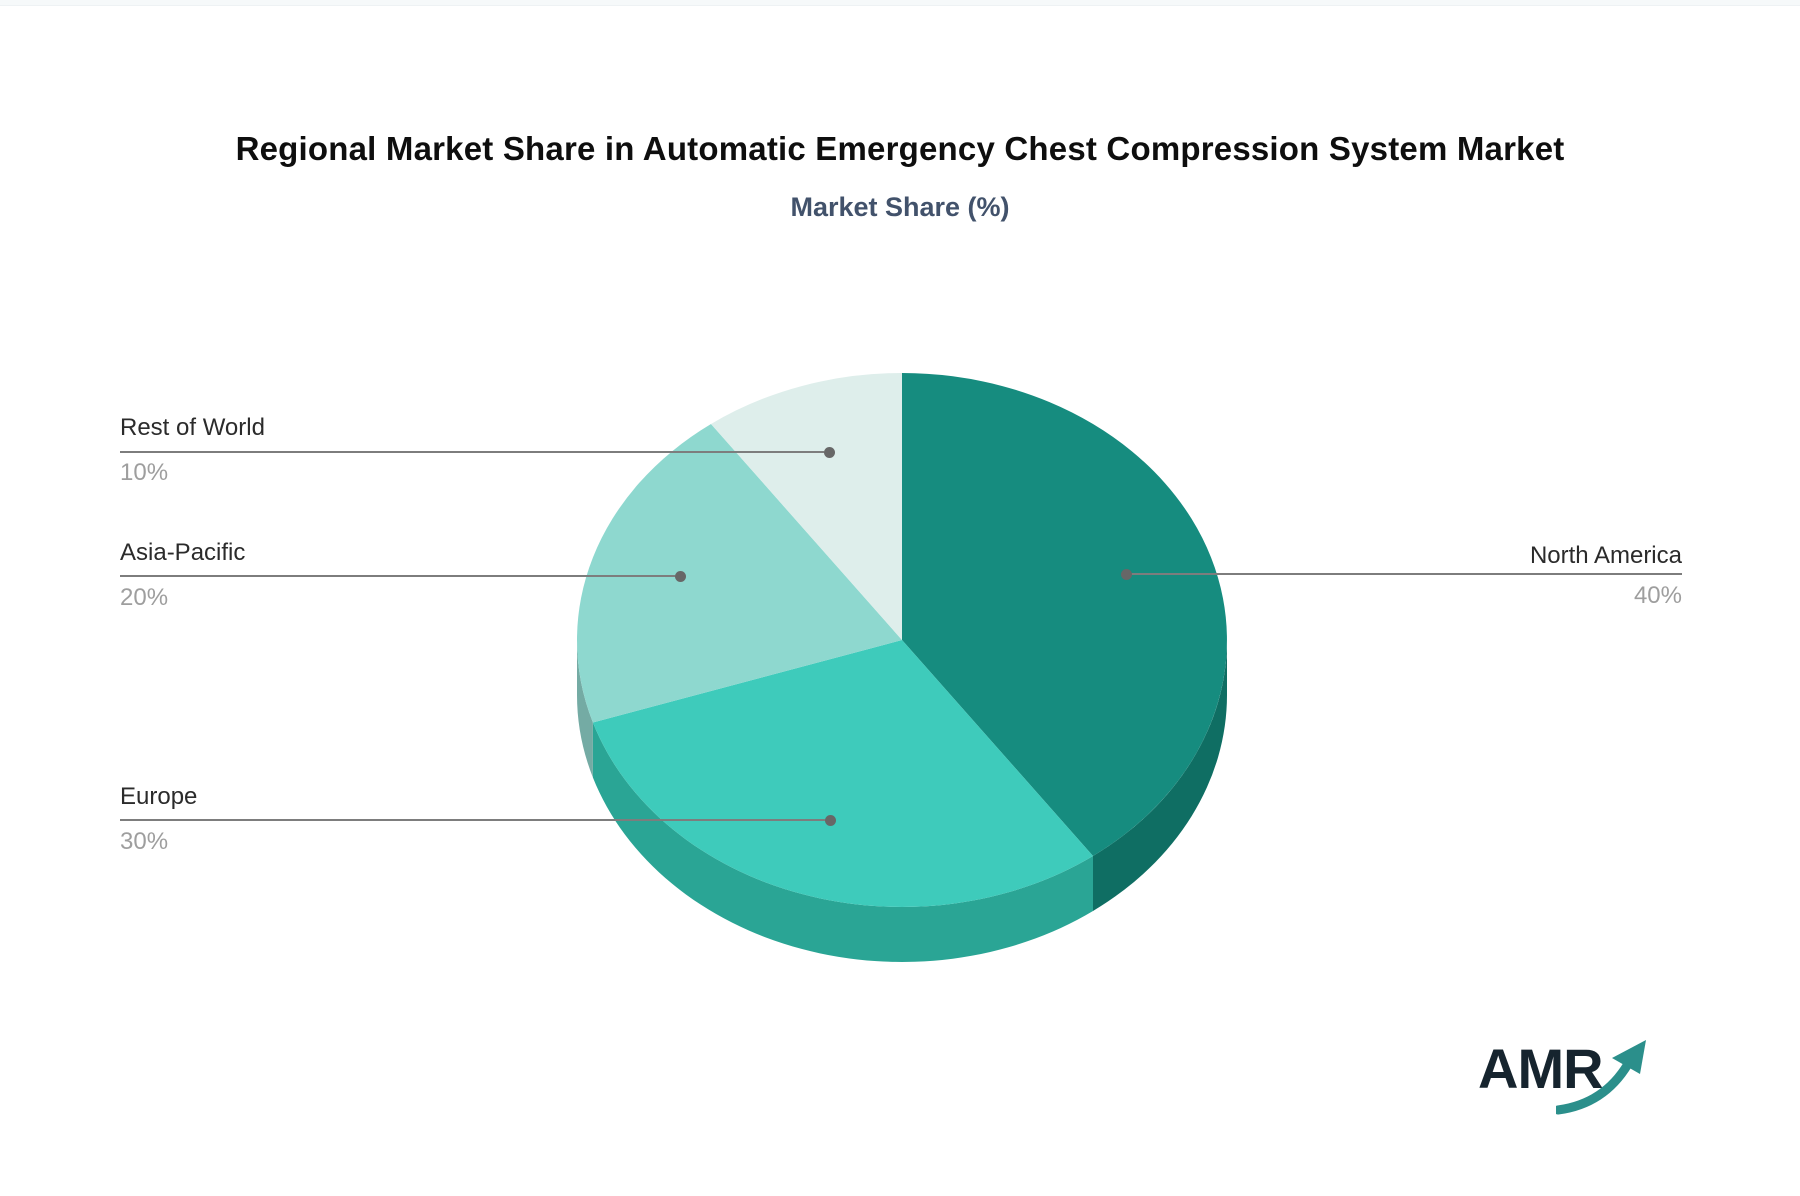 Image resolution: width=1800 pixels, height=1196 pixels. What do you see at coordinates (472, 452) in the screenshot?
I see `leader-line-rest-of-world` at bounding box center [472, 452].